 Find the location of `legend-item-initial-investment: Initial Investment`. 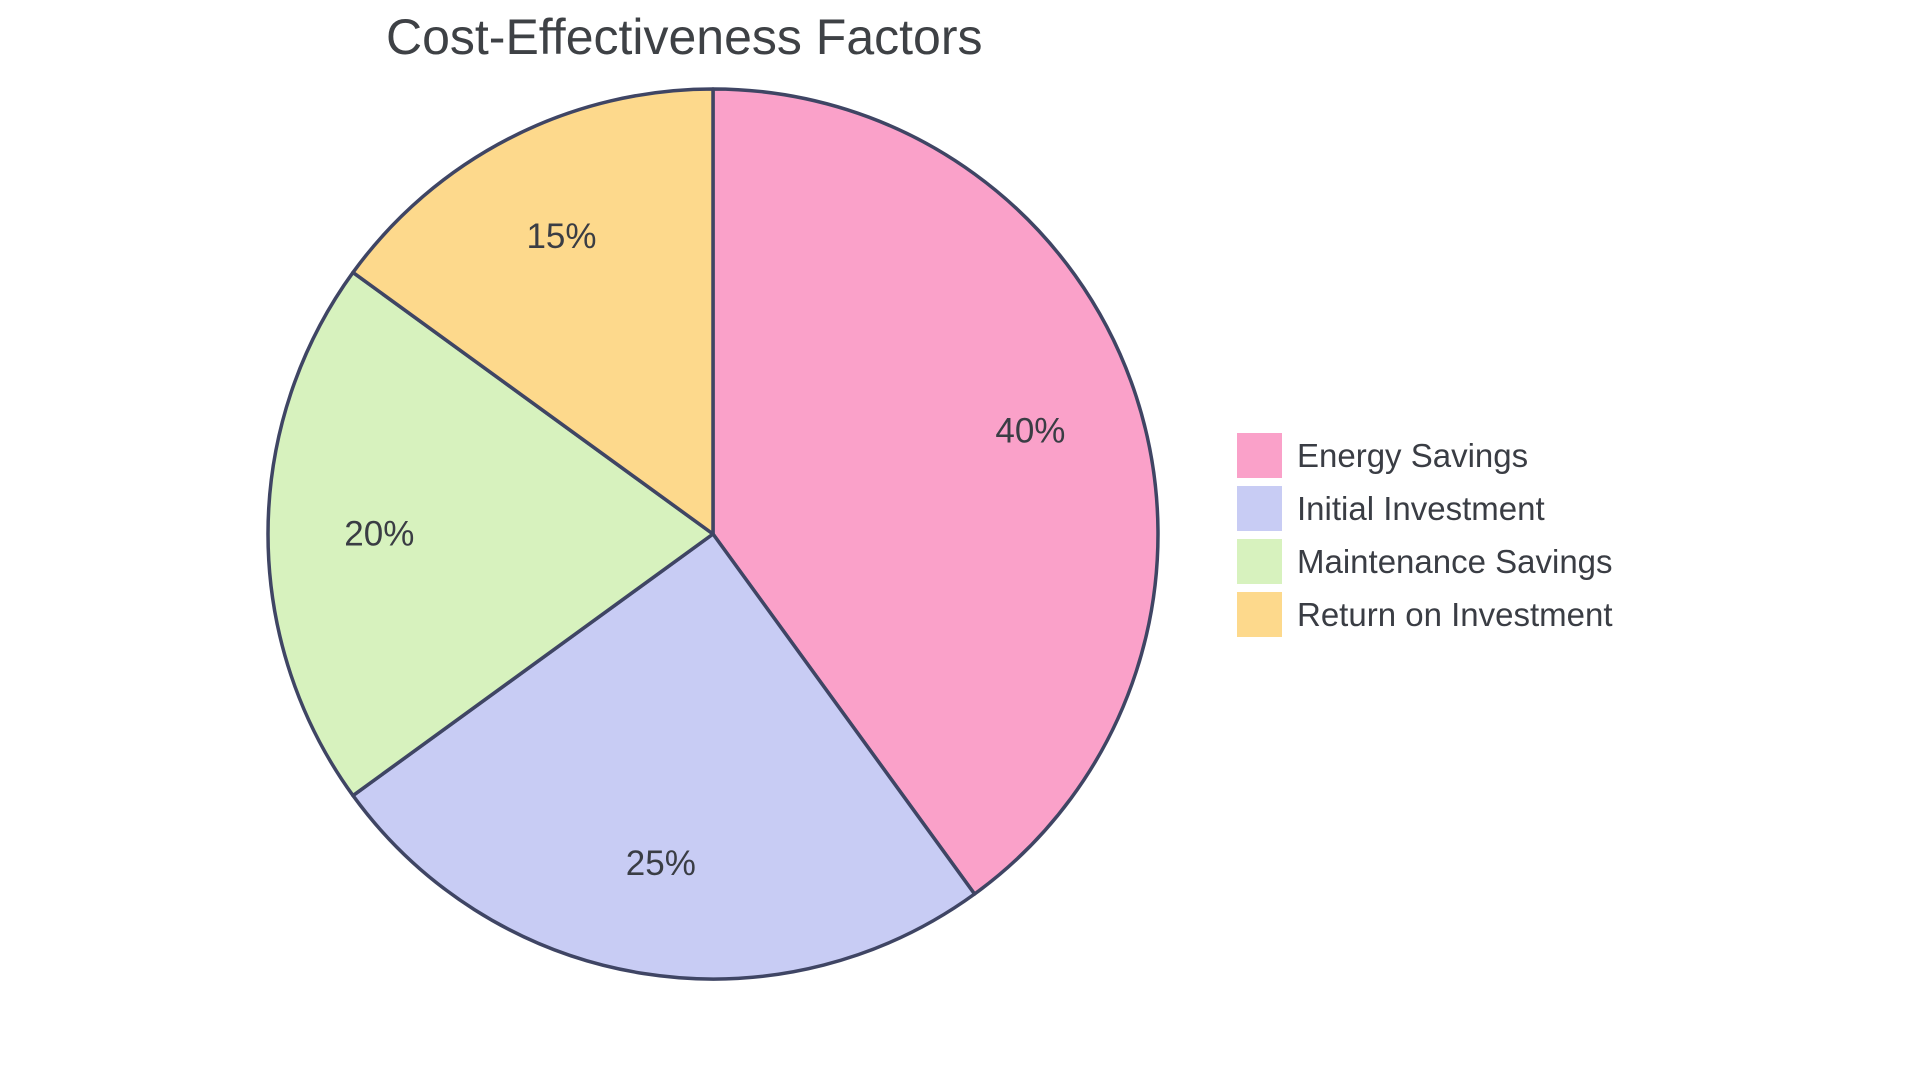

legend-item-initial-investment: Initial Investment is located at coordinates (1425, 508).